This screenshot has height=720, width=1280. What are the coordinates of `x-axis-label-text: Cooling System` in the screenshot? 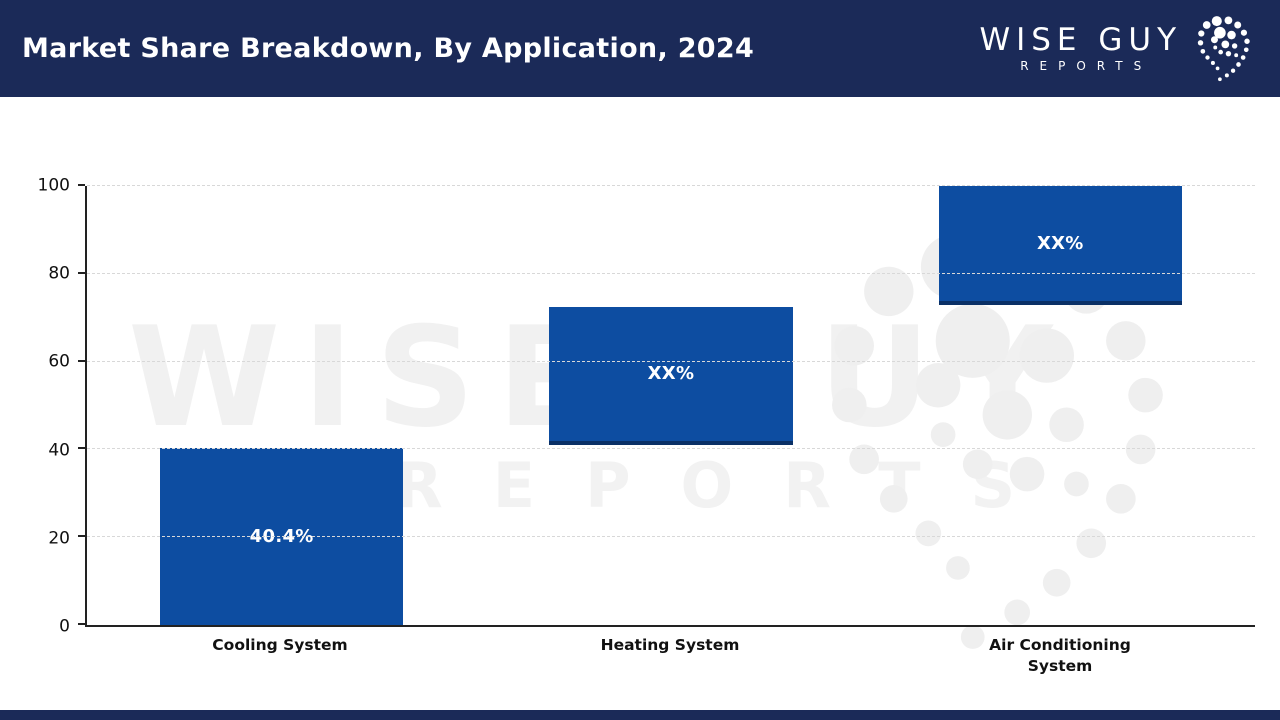 It's located at (280, 645).